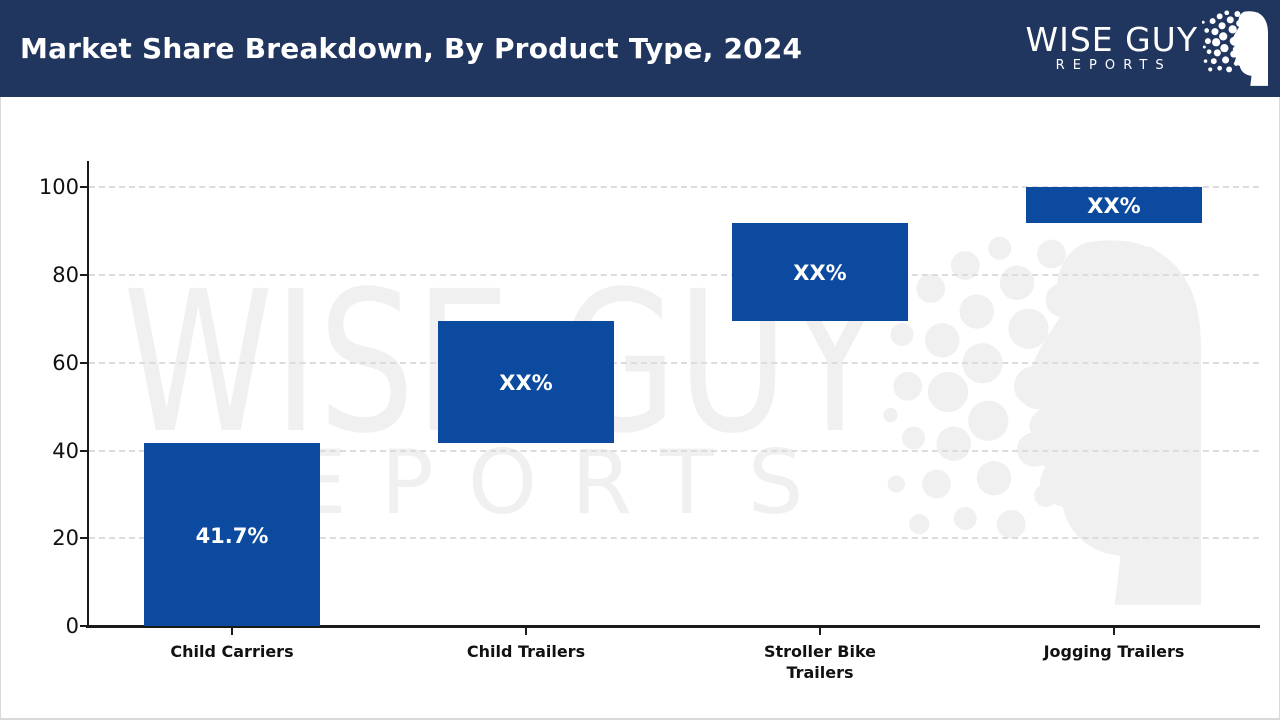  Describe the element at coordinates (1114, 651) in the screenshot. I see `category-label: Jogging Trailers` at that location.